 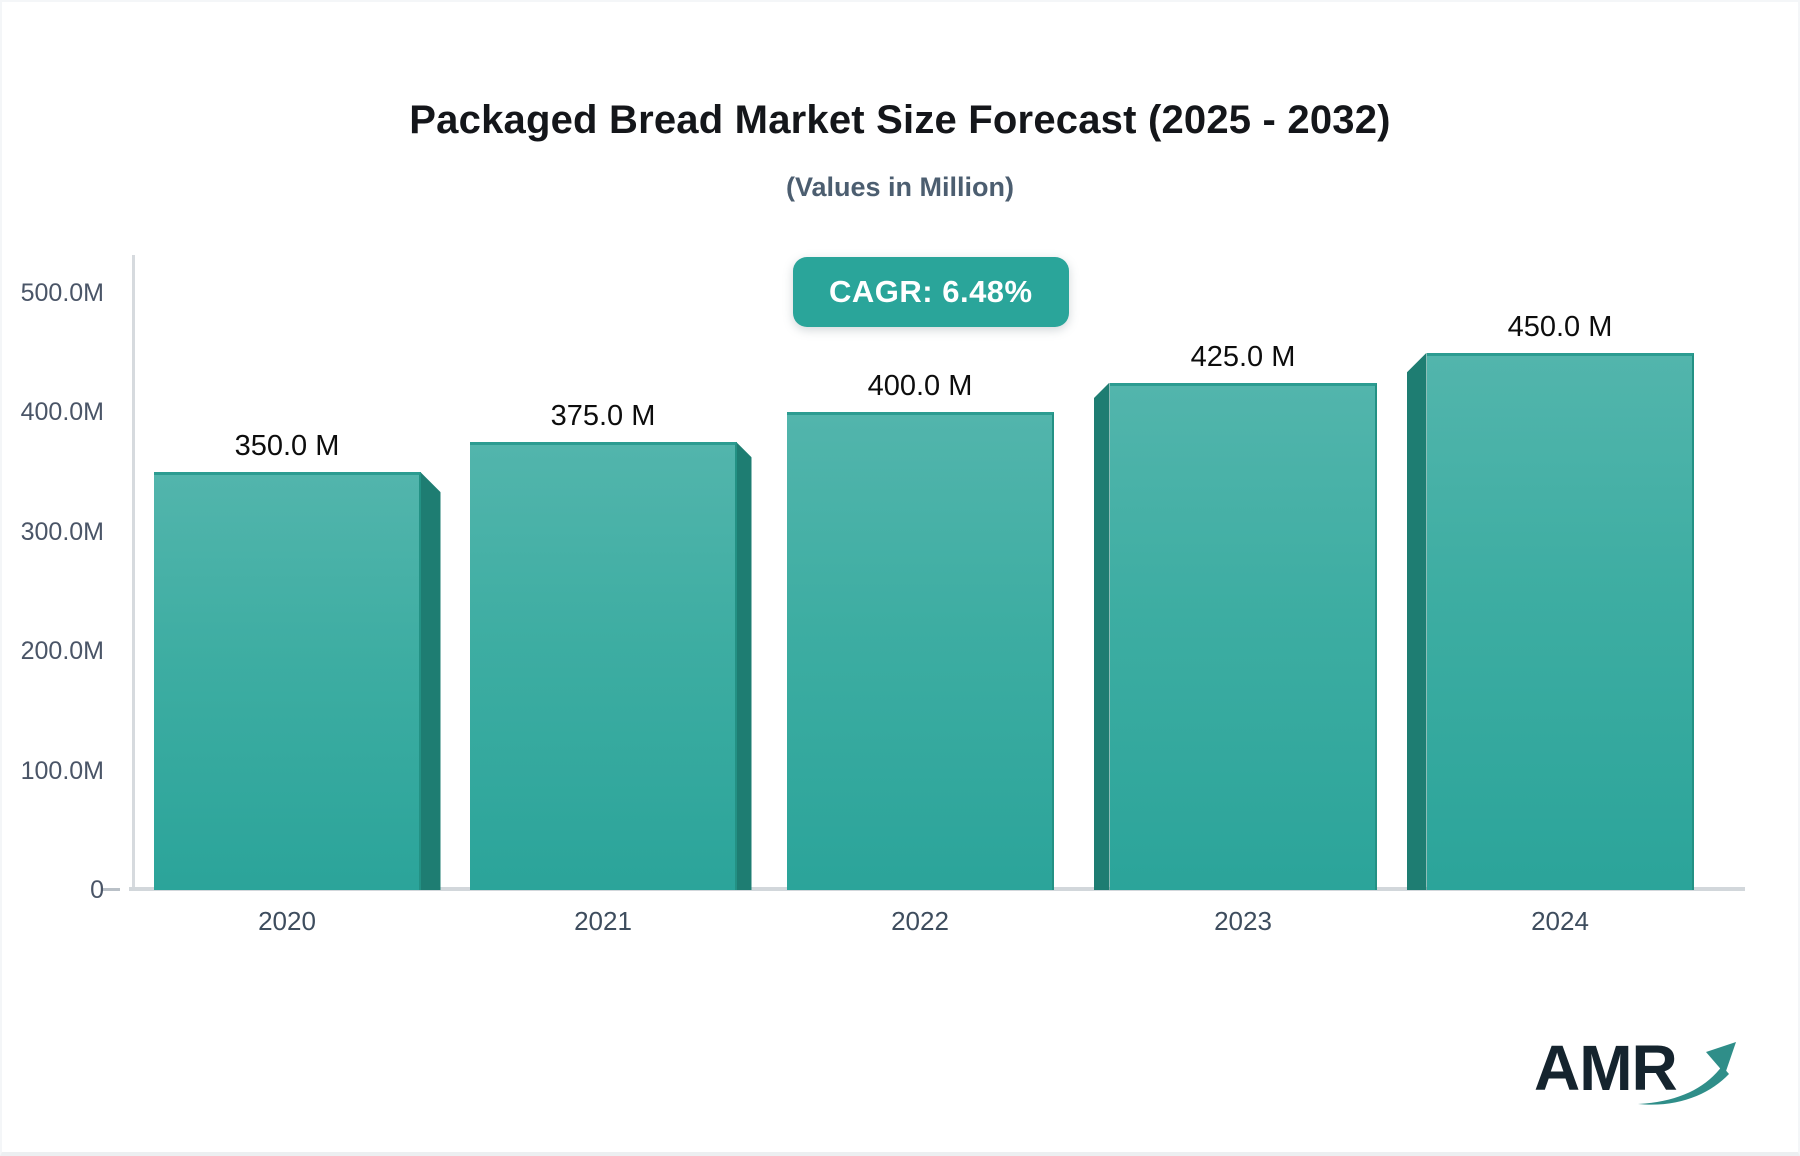 What do you see at coordinates (133, 572) in the screenshot?
I see `y-axis-line` at bounding box center [133, 572].